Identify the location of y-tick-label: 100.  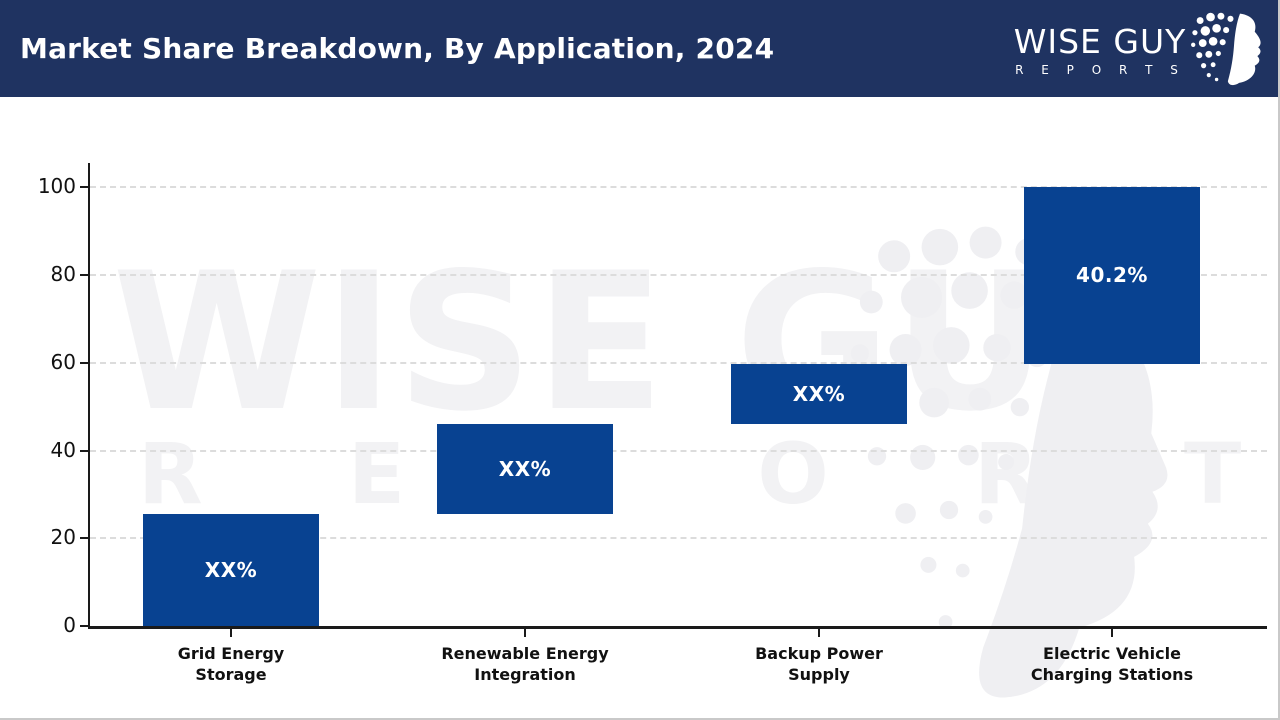
(56, 186).